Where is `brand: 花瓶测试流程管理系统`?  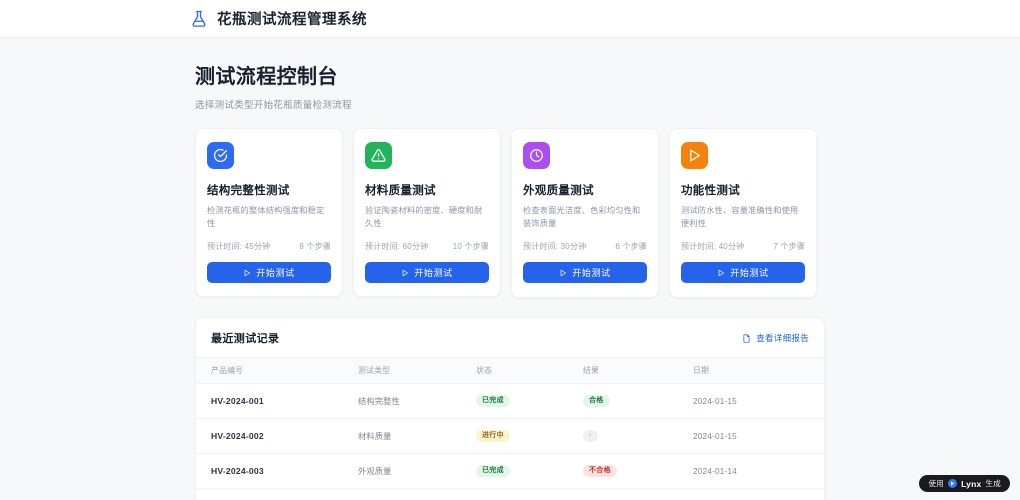 brand: 花瓶测试流程管理系统 is located at coordinates (278, 18).